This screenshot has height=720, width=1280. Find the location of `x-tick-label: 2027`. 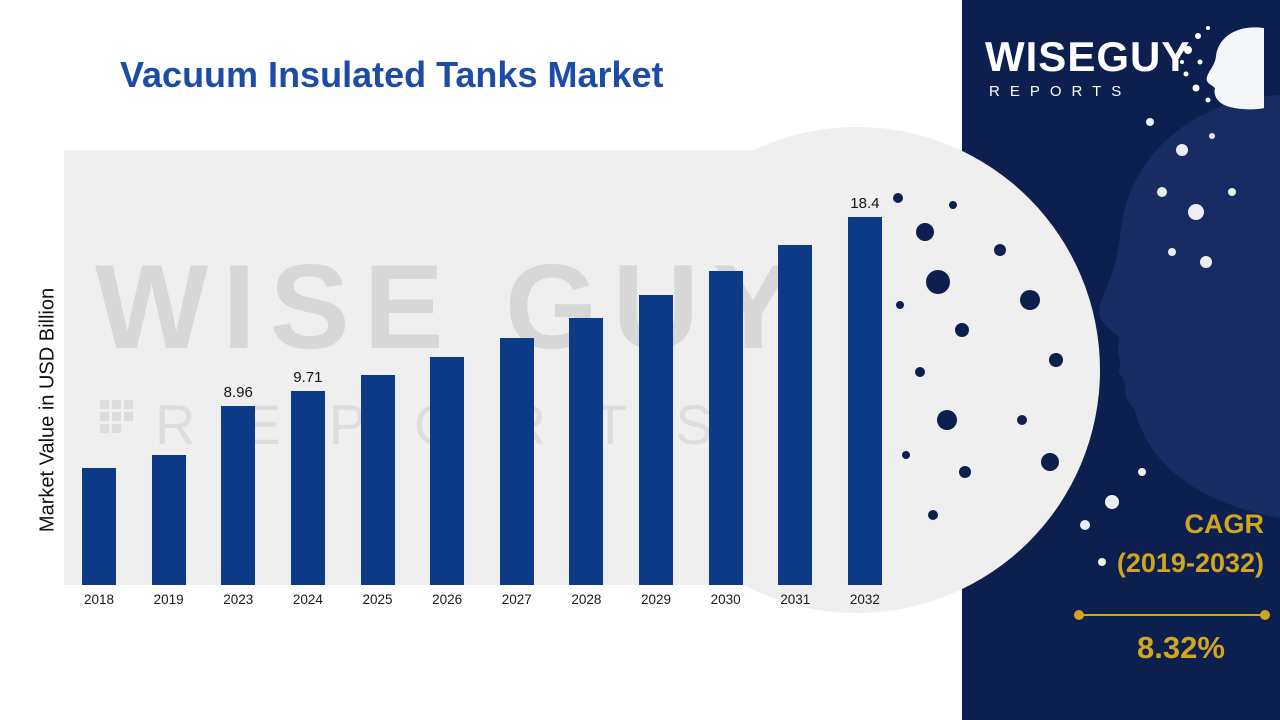

x-tick-label: 2027 is located at coordinates (516, 599).